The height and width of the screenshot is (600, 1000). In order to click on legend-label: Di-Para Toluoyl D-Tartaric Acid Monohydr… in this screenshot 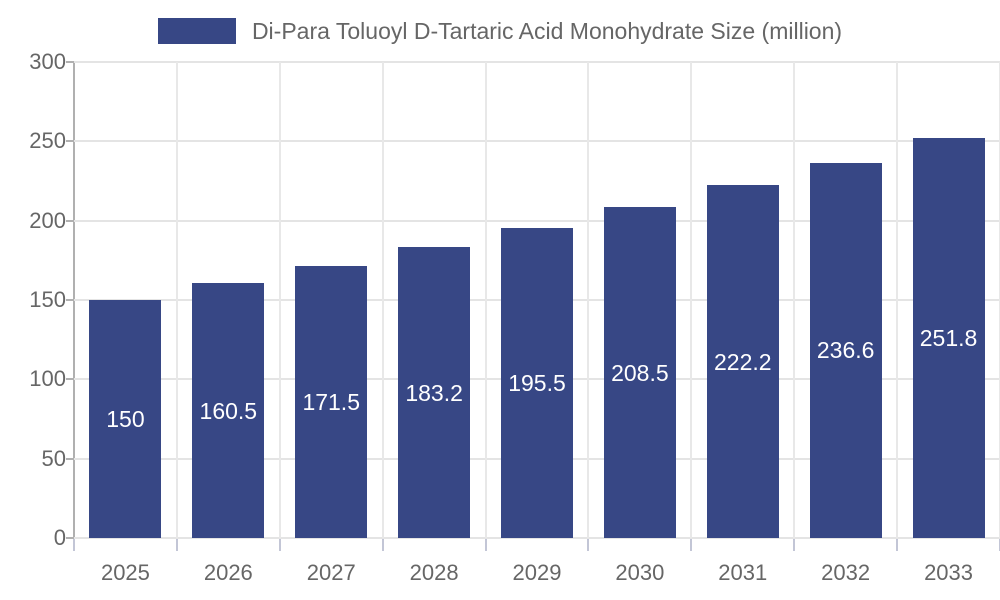, I will do `click(547, 30)`.